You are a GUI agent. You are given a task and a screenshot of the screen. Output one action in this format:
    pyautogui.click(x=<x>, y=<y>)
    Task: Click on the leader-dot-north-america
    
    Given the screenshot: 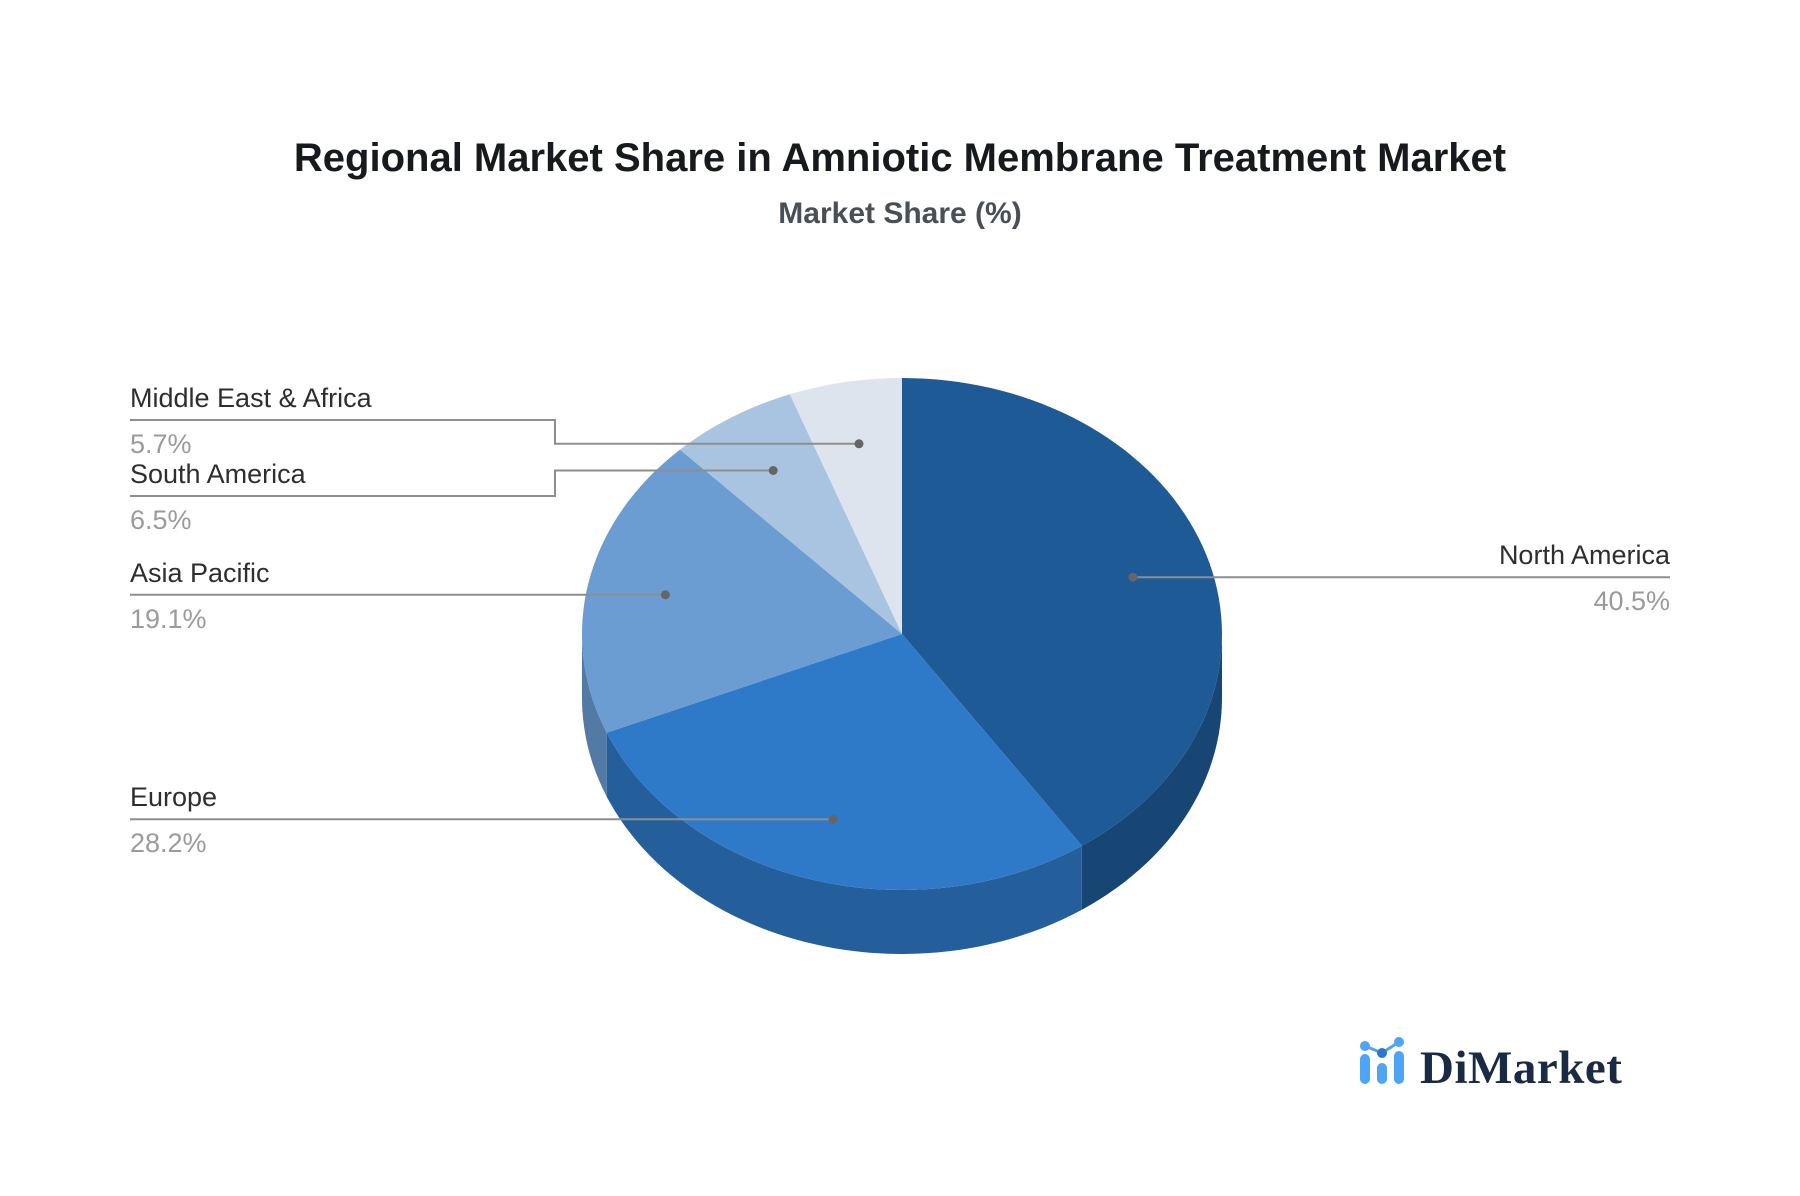 What is the action you would take?
    pyautogui.click(x=1133, y=577)
    